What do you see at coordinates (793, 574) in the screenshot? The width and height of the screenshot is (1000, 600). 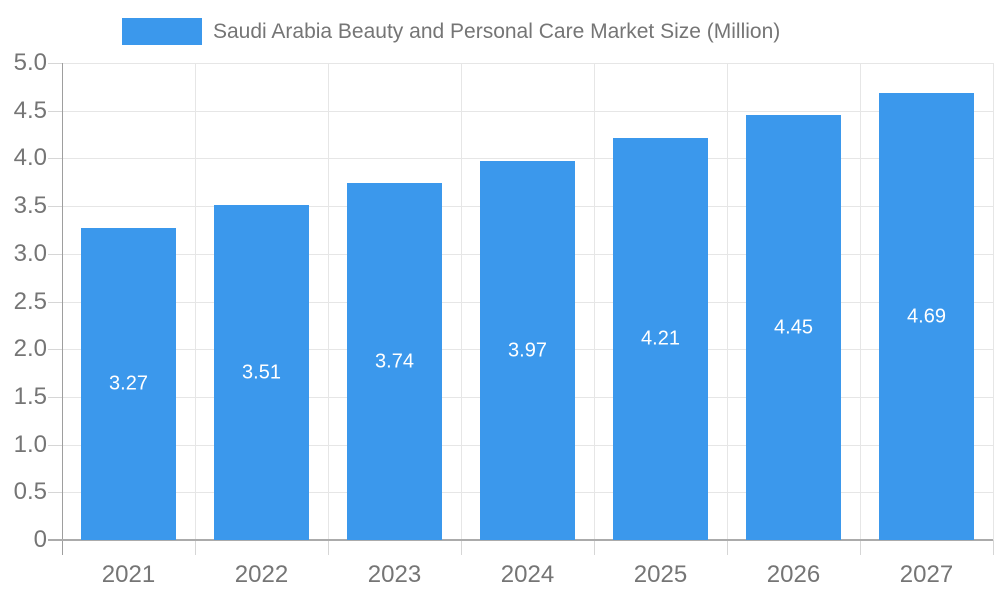 I see `x-tick-label: 2026` at bounding box center [793, 574].